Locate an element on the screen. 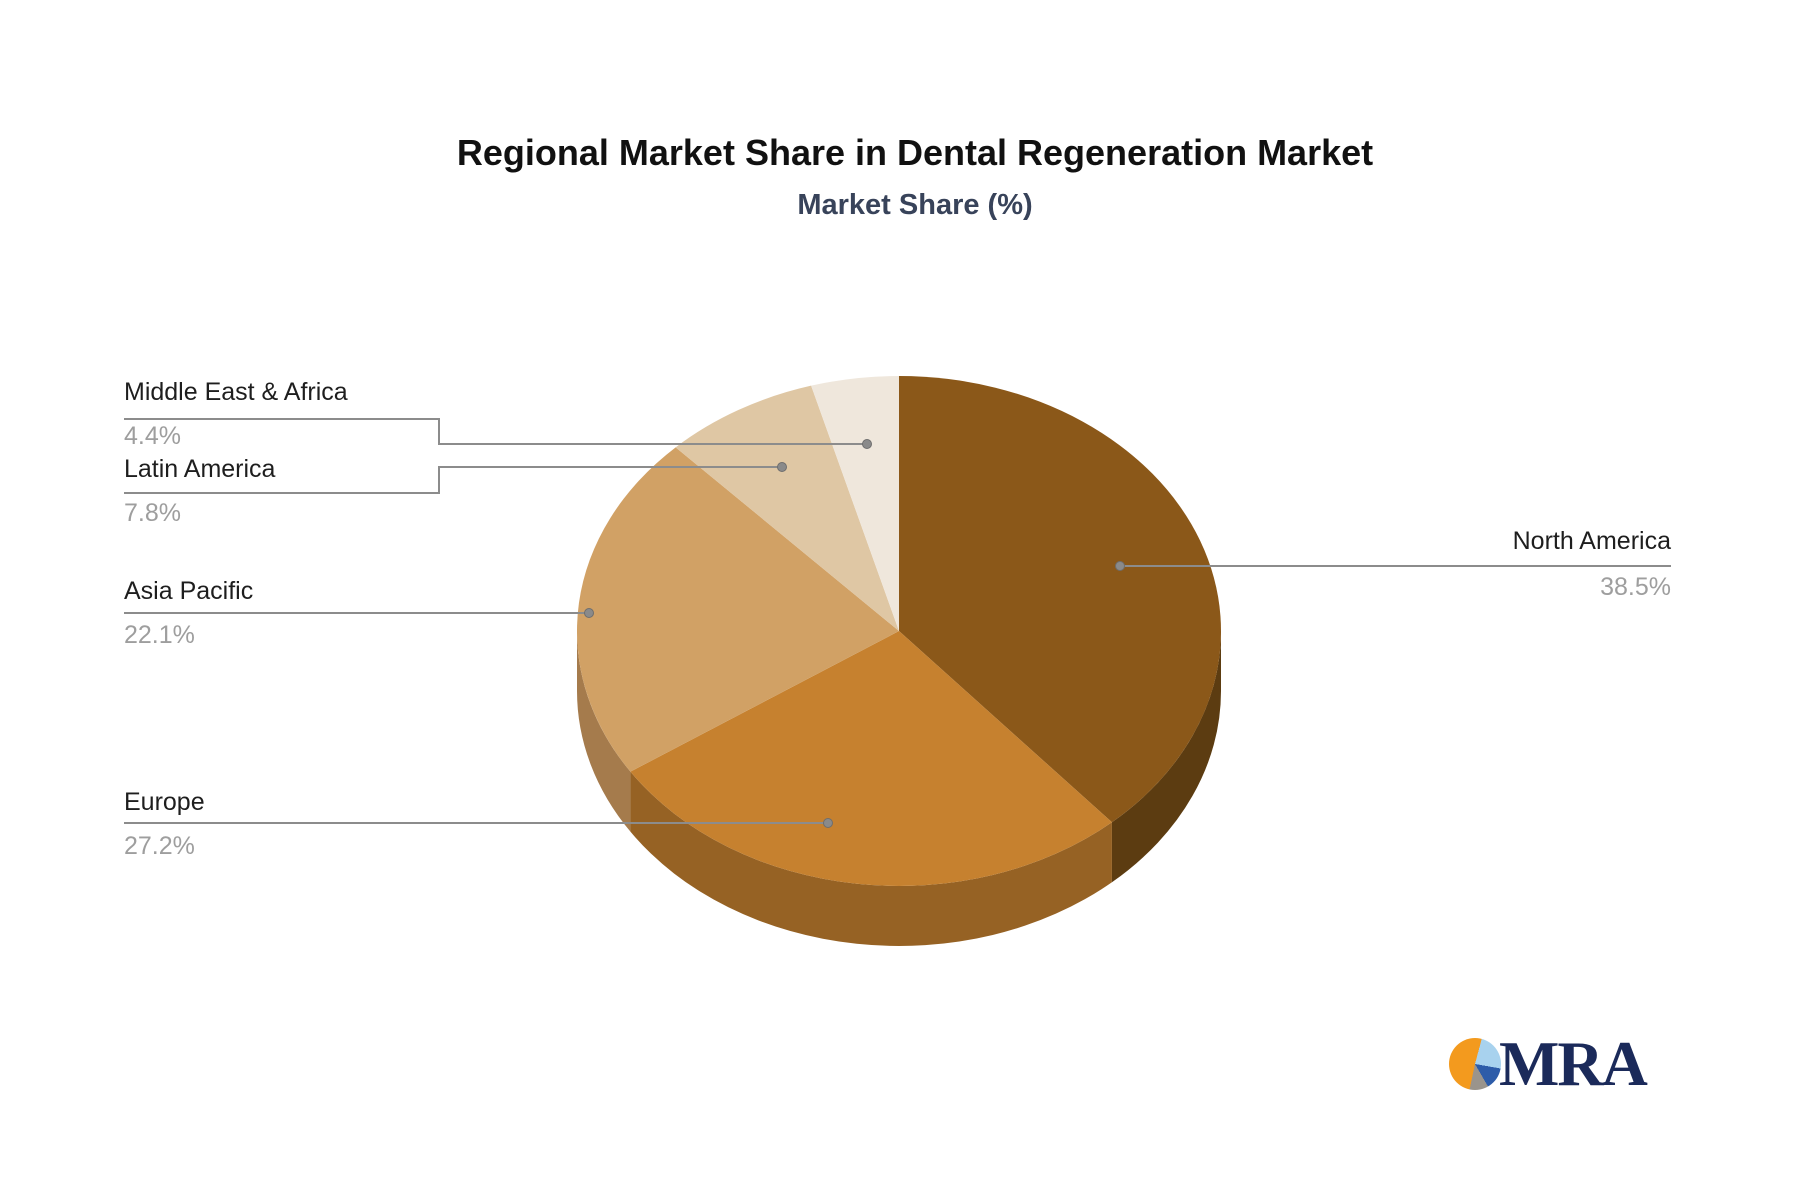  slice-label: Middle East & Africa is located at coordinates (236, 392).